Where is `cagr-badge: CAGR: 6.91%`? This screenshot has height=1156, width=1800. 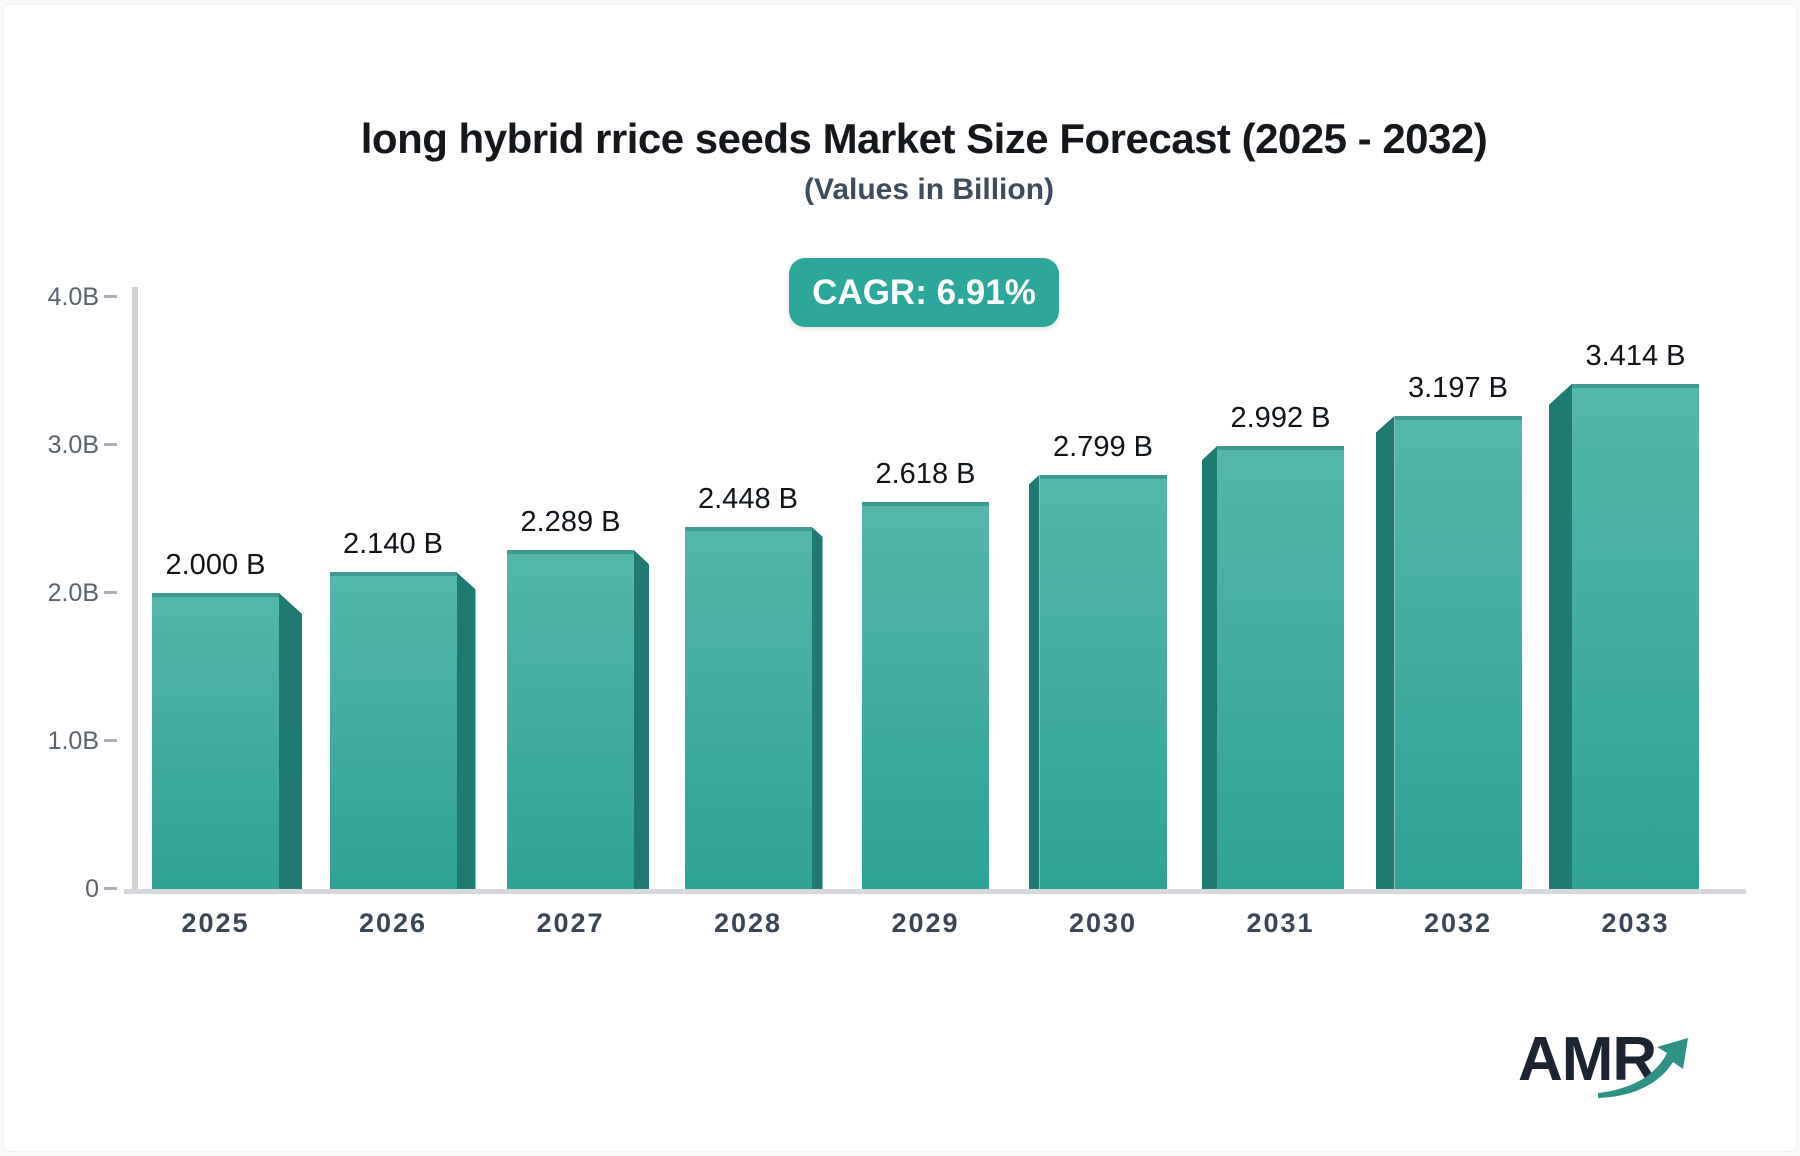 cagr-badge: CAGR: 6.91% is located at coordinates (924, 292).